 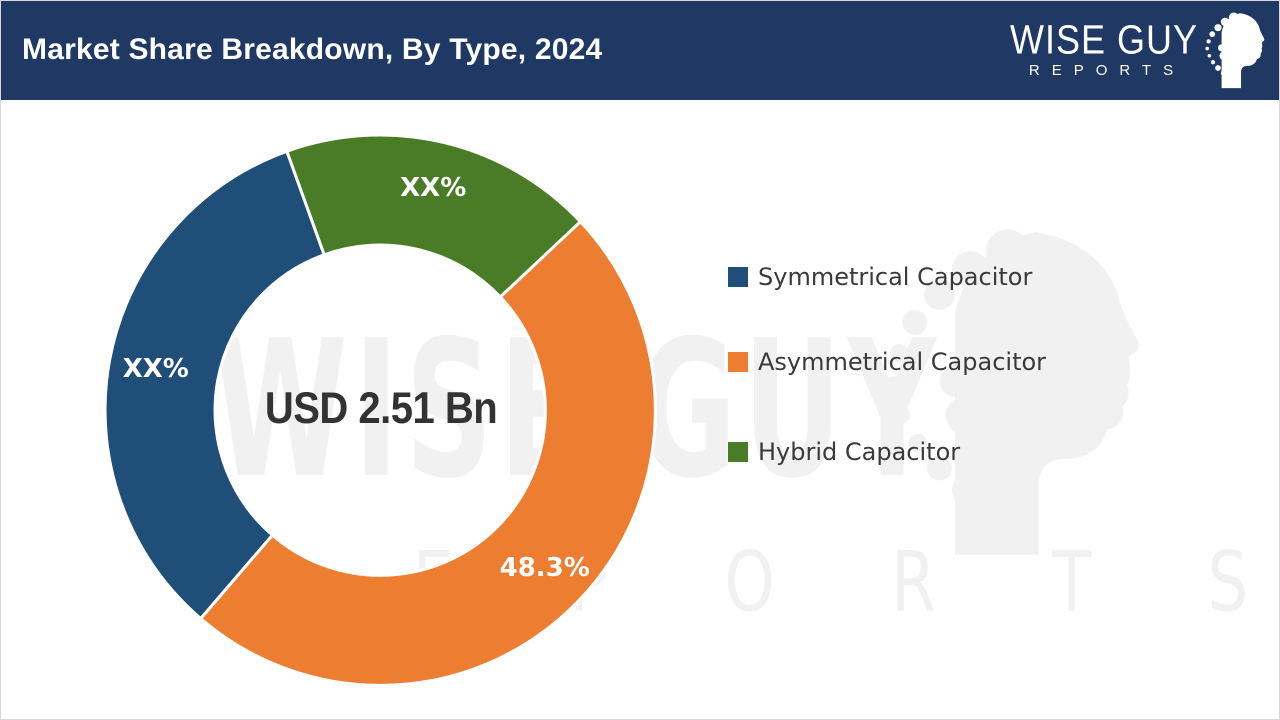 I want to click on legend-label-symmetrical: Symmetrical Capacitor, so click(x=895, y=277).